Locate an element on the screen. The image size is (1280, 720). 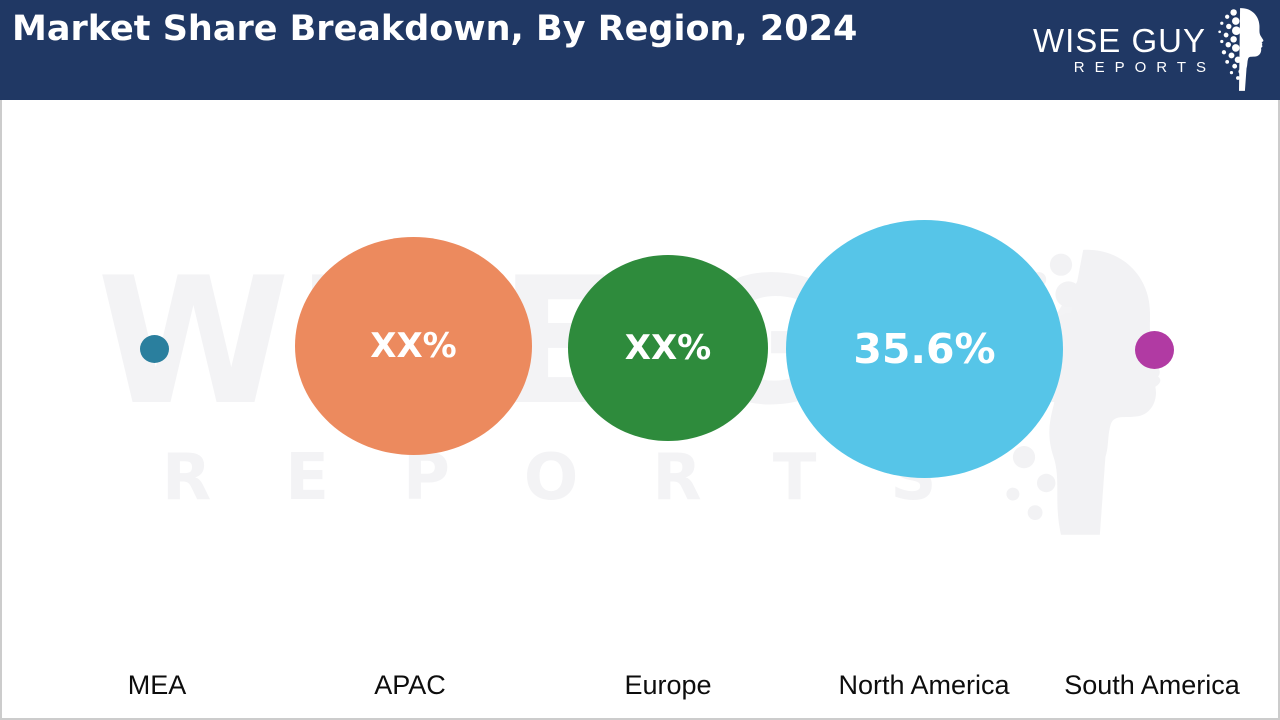
bubble-apac-value: XX% is located at coordinates (413, 346).